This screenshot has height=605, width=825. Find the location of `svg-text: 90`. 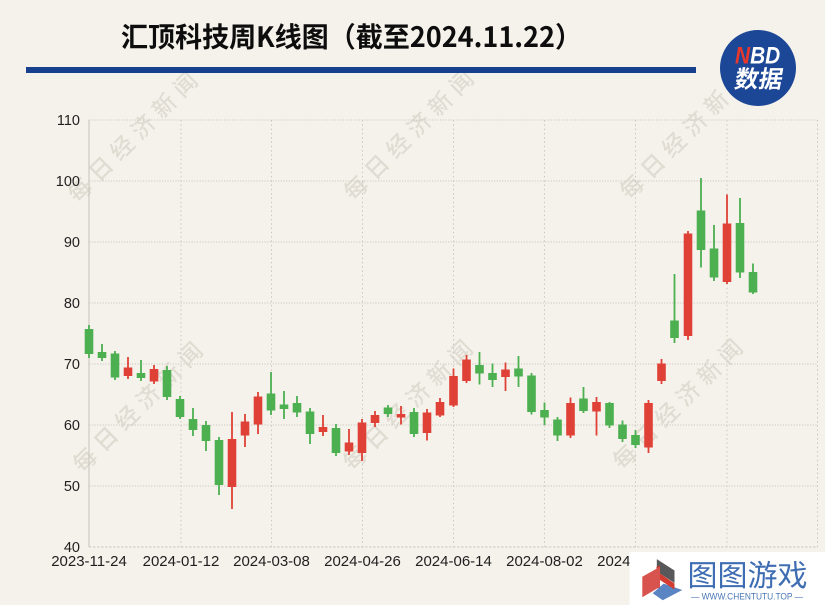

svg-text: 90 is located at coordinates (72, 243).